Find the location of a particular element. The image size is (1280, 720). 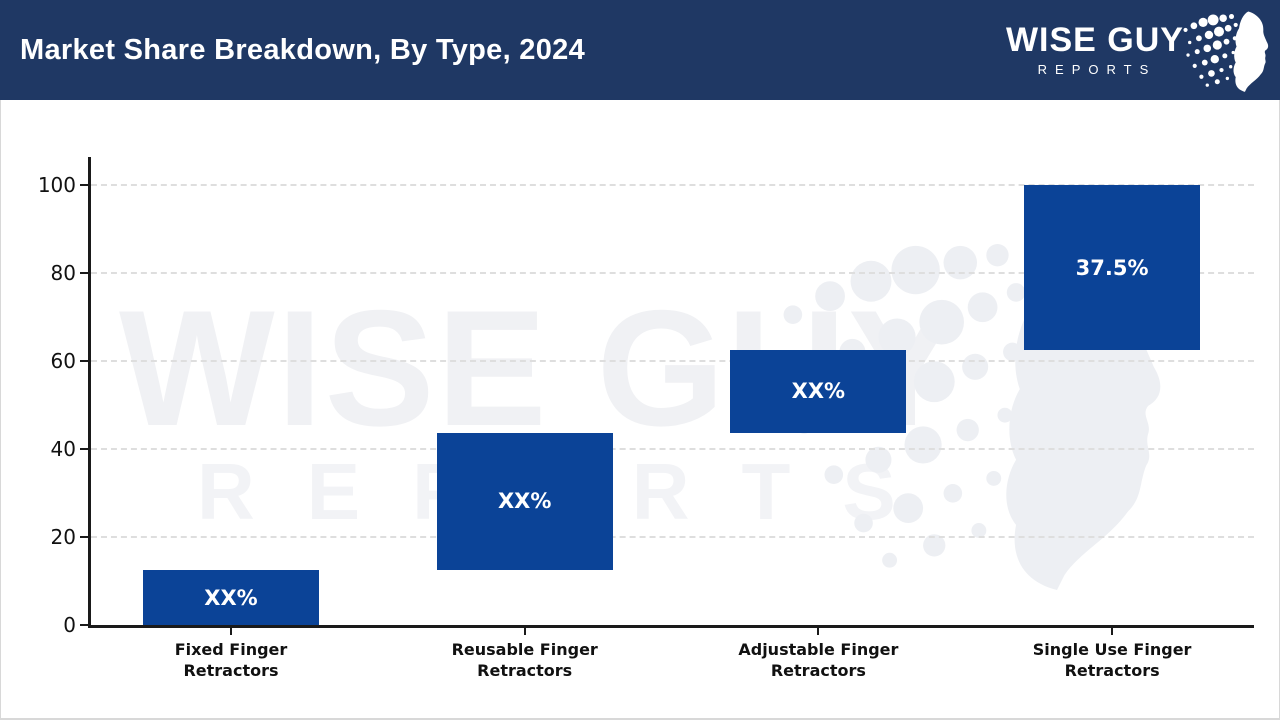

y-tick-label-60: 60 is located at coordinates (63, 361).